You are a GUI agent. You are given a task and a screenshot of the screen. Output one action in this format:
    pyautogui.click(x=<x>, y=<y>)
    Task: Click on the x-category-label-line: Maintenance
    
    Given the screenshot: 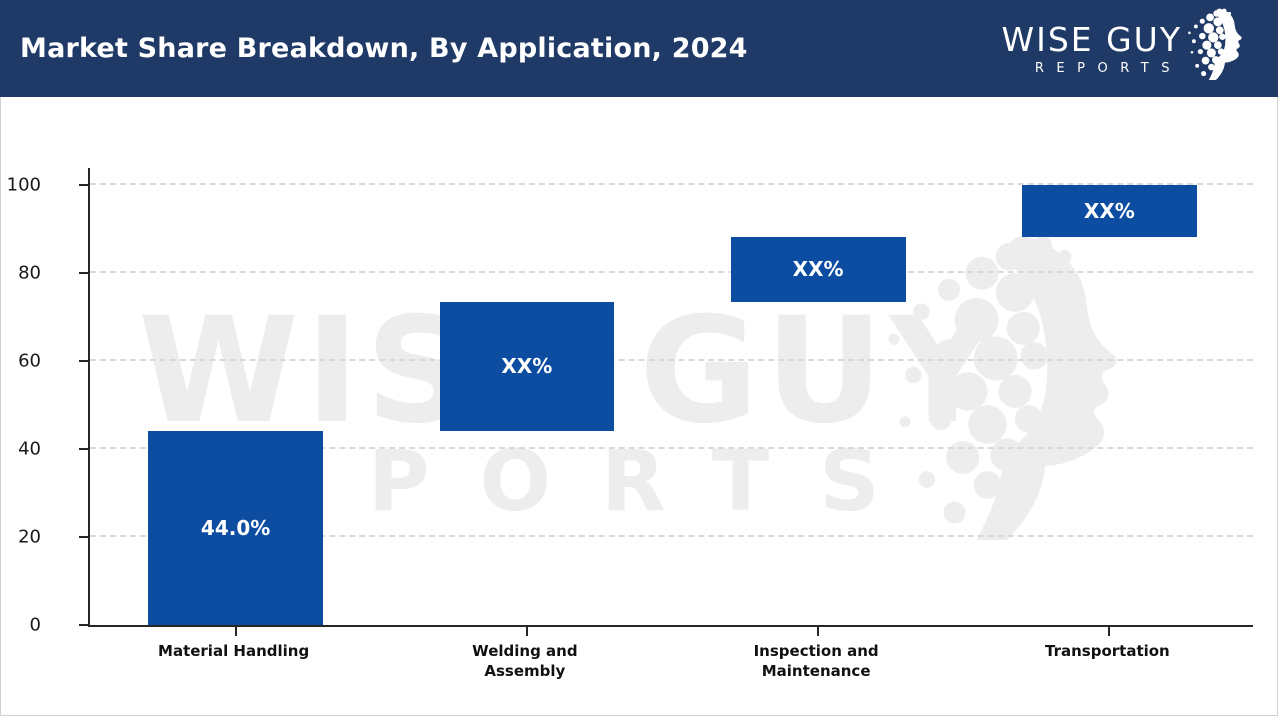 What is the action you would take?
    pyautogui.click(x=816, y=671)
    